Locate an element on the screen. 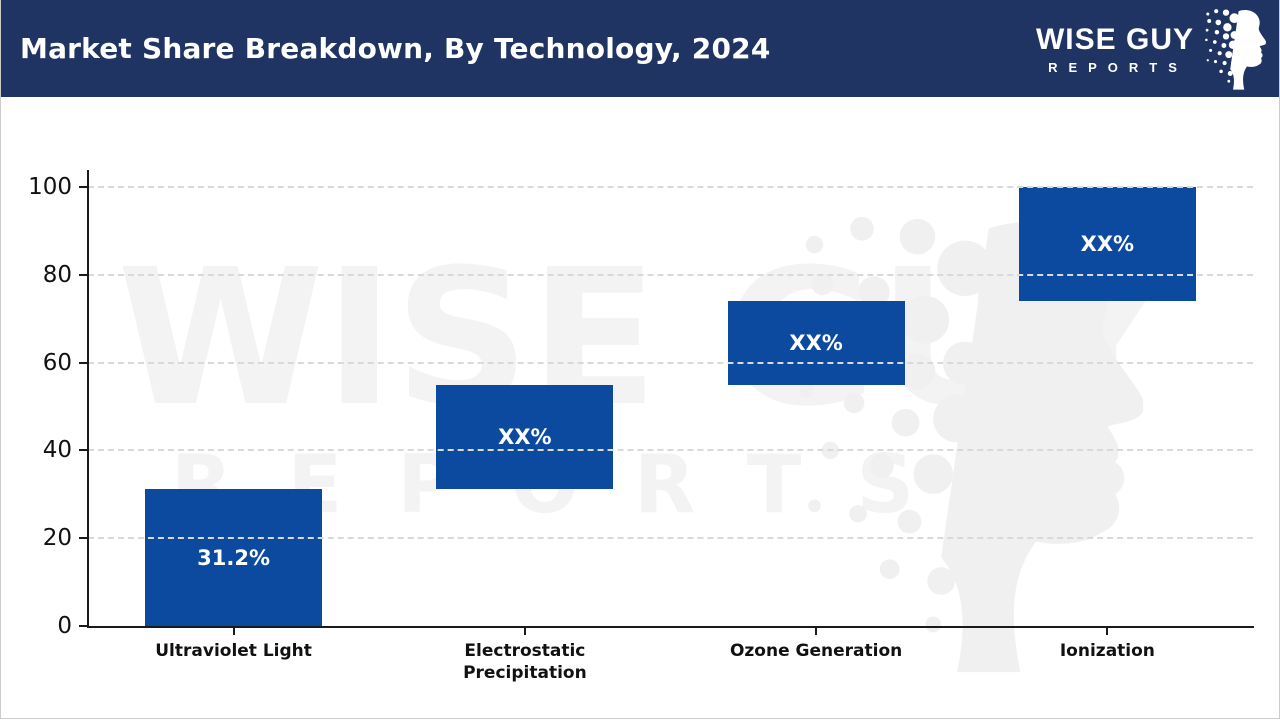 The width and height of the screenshot is (1280, 720). bar-value-label-electrostatic-precipitation: XX% is located at coordinates (525, 437).